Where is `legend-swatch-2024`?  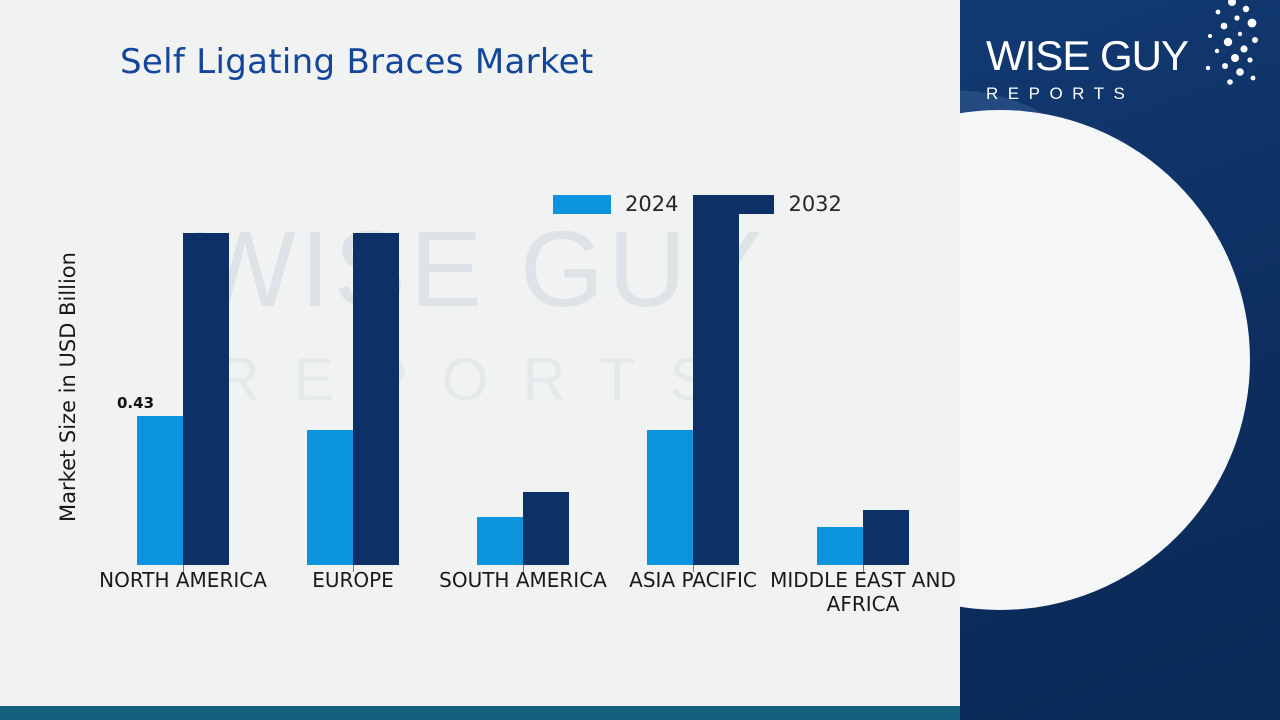 legend-swatch-2024 is located at coordinates (582, 204).